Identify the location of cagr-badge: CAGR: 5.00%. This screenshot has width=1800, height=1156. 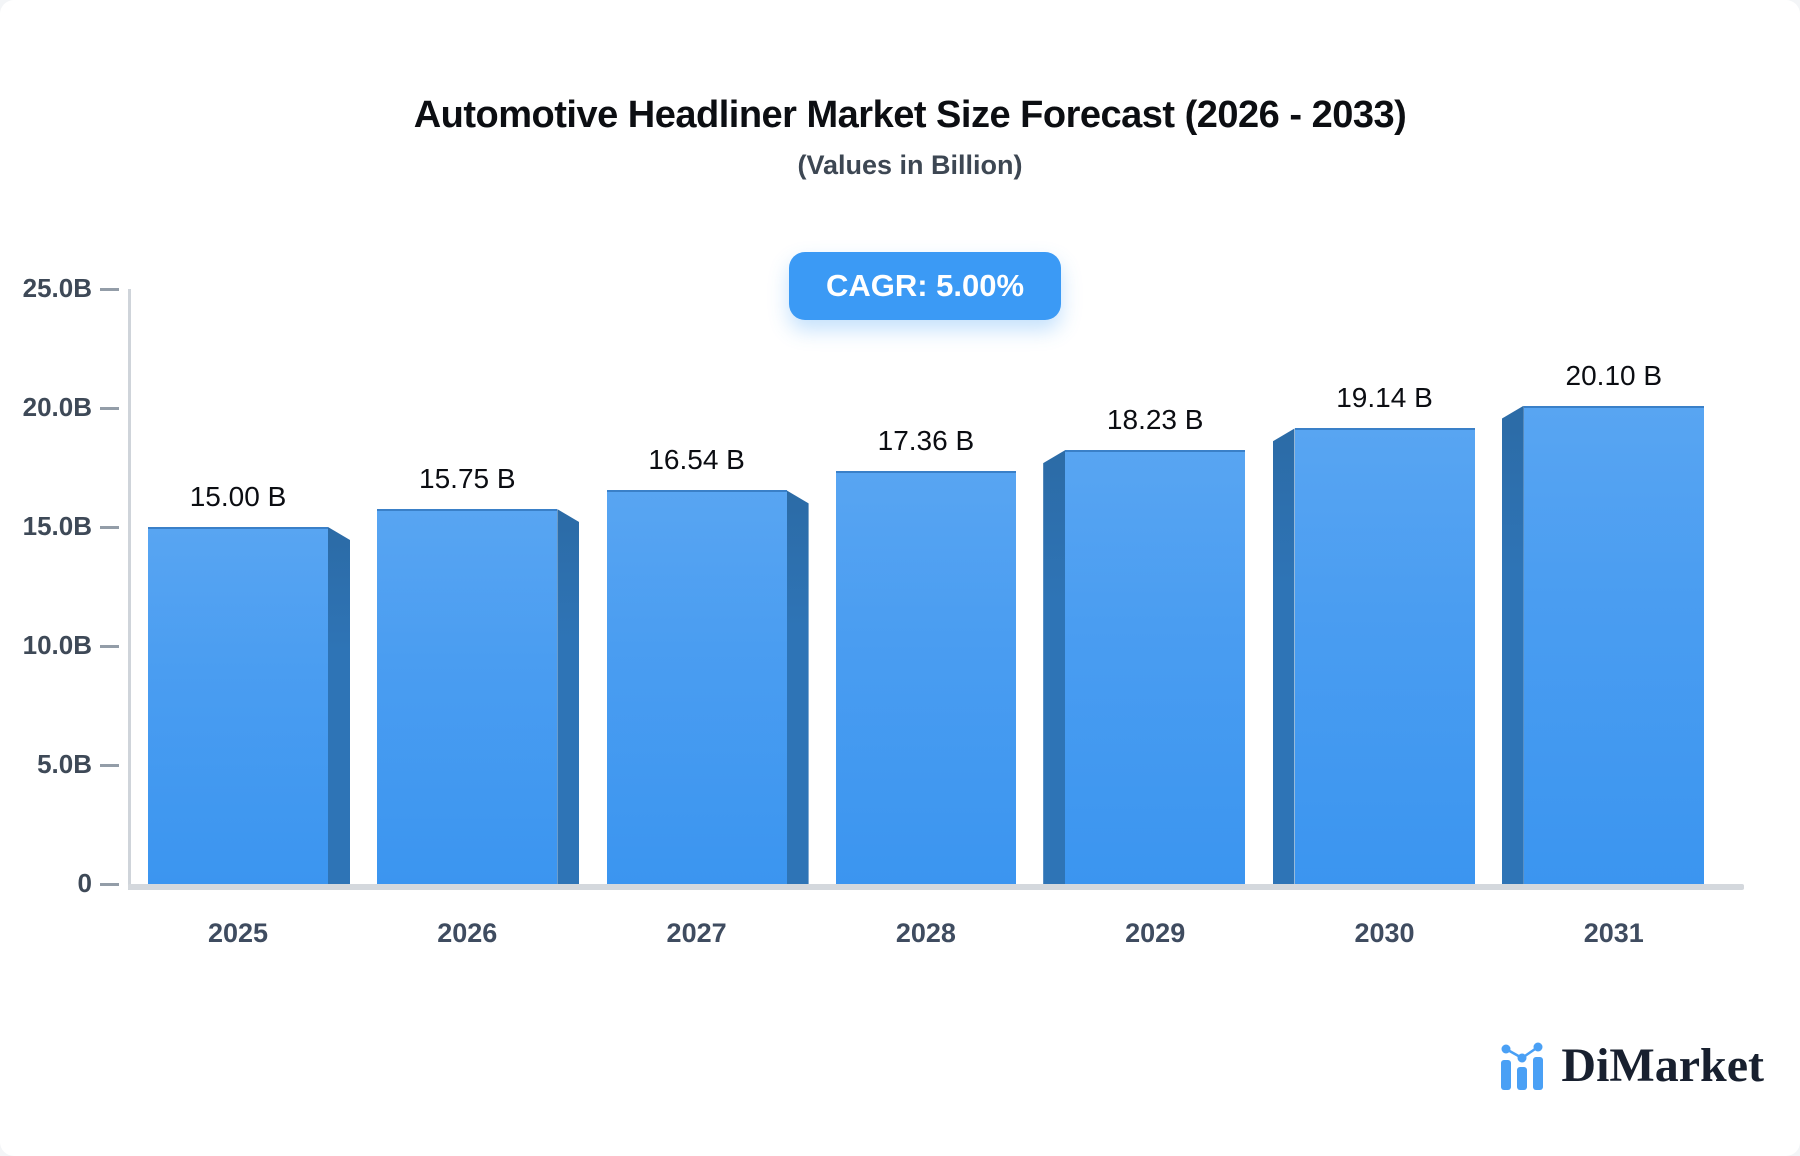
(925, 286).